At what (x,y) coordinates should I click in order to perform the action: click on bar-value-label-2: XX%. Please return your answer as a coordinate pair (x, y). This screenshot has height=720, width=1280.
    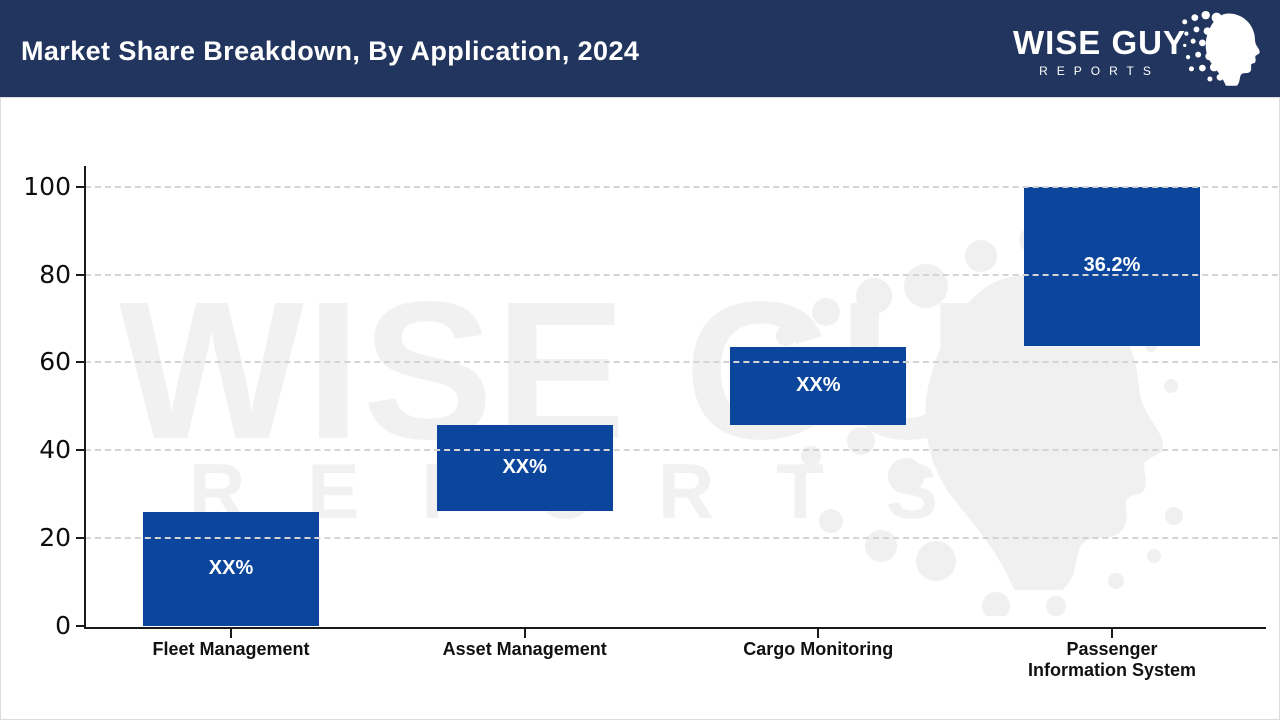
    Looking at the image, I should click on (818, 384).